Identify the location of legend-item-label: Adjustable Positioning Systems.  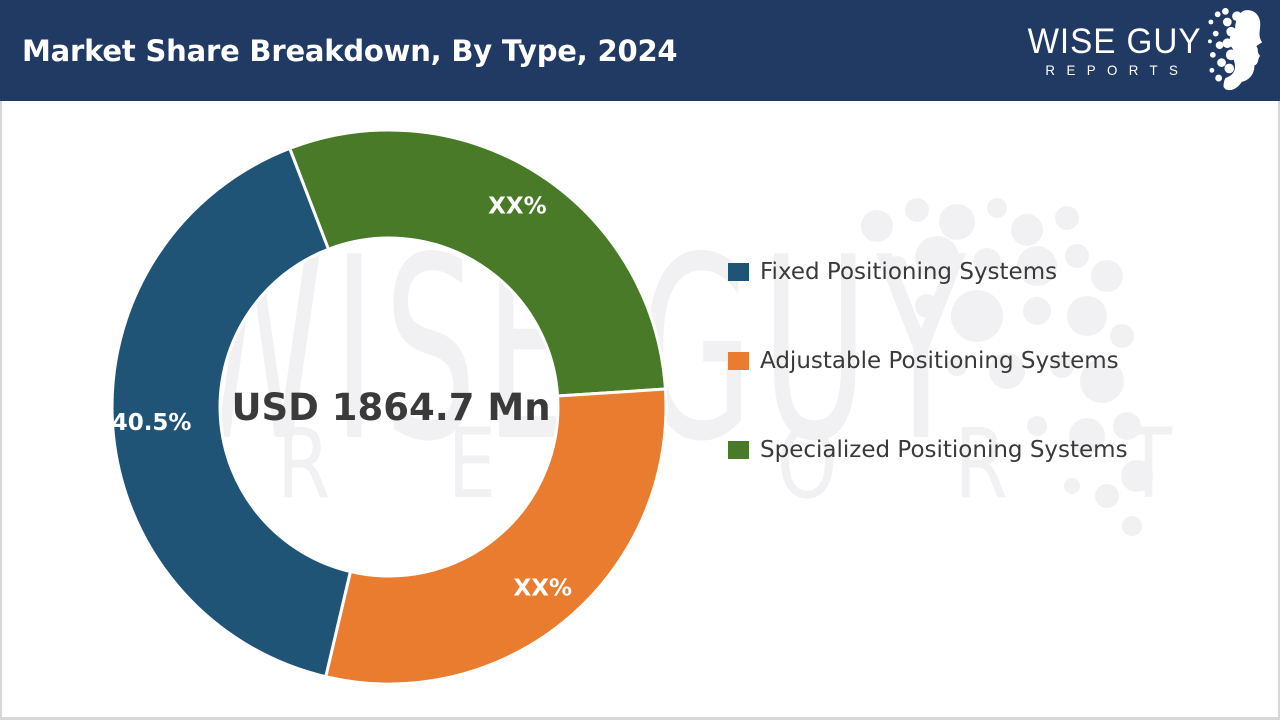
(939, 361).